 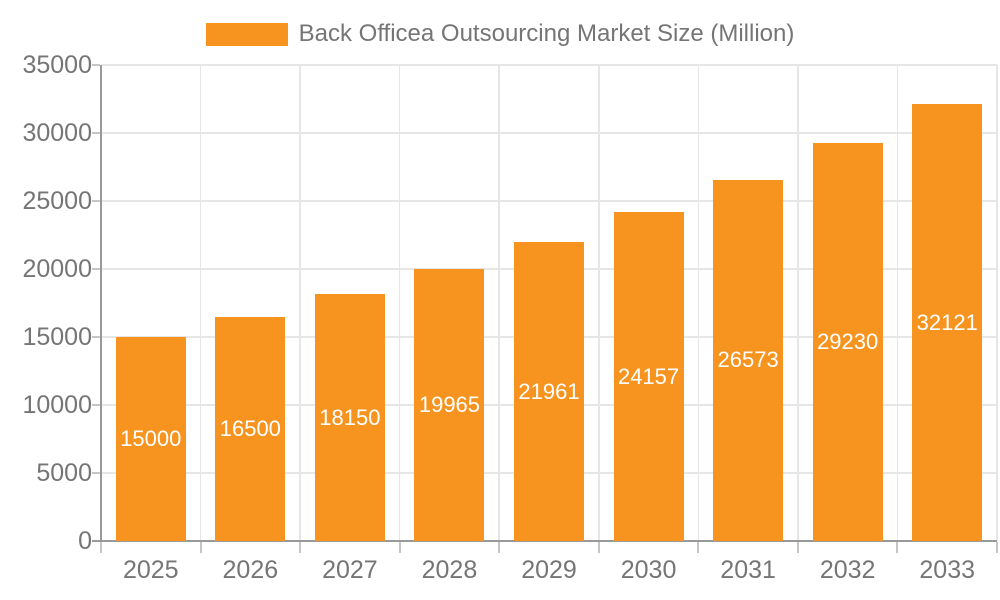 I want to click on x-axis-line, so click(x=544, y=541).